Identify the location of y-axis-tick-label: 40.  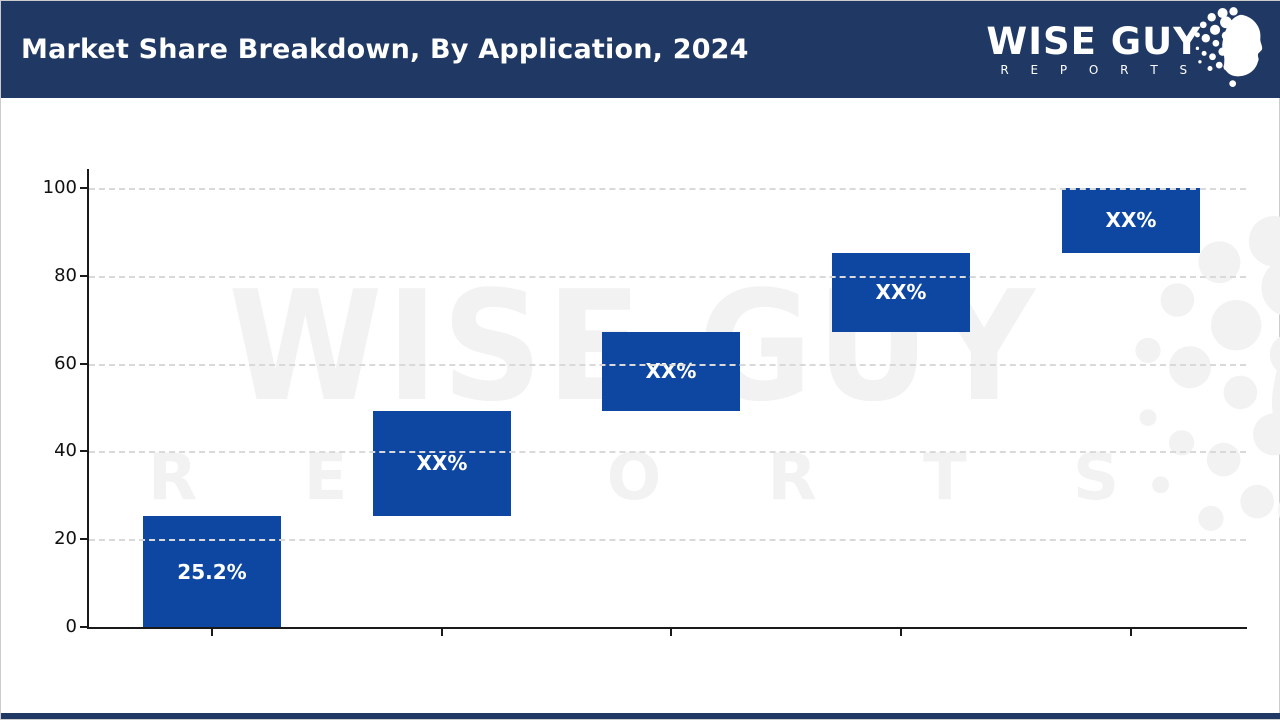
(65, 451).